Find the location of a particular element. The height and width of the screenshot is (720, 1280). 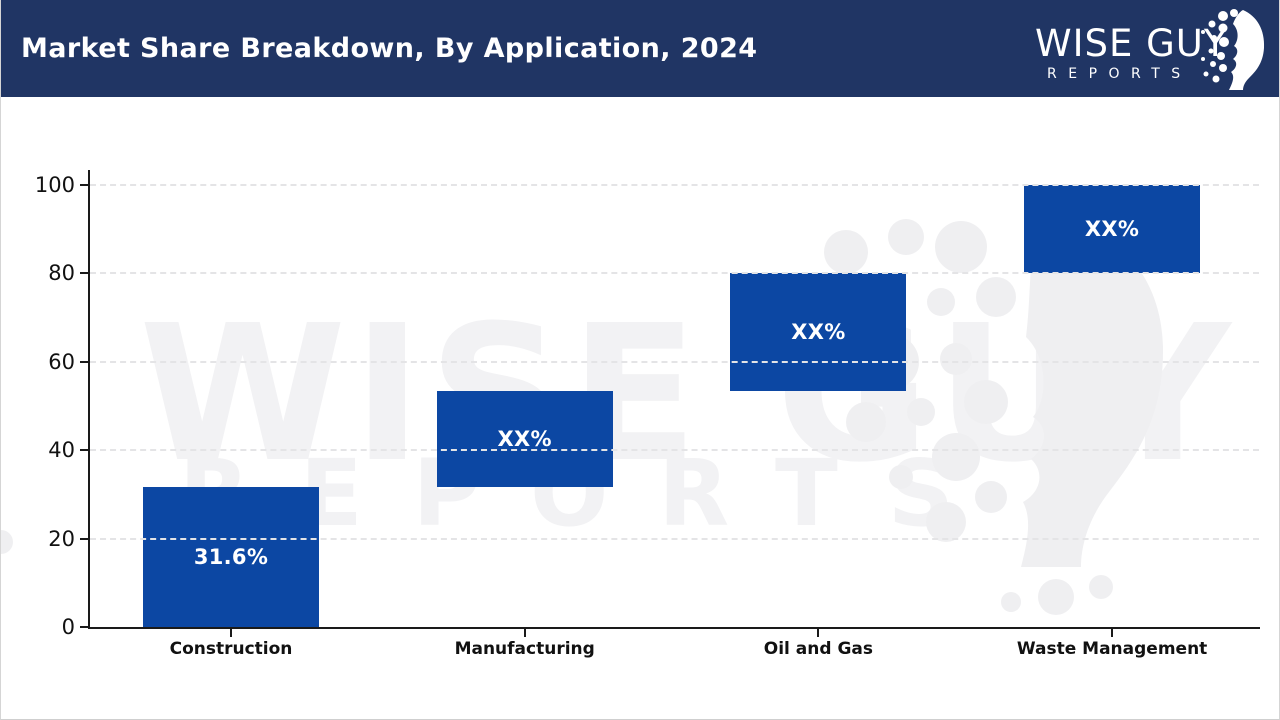

bar-value-label: 31.6% is located at coordinates (231, 557).